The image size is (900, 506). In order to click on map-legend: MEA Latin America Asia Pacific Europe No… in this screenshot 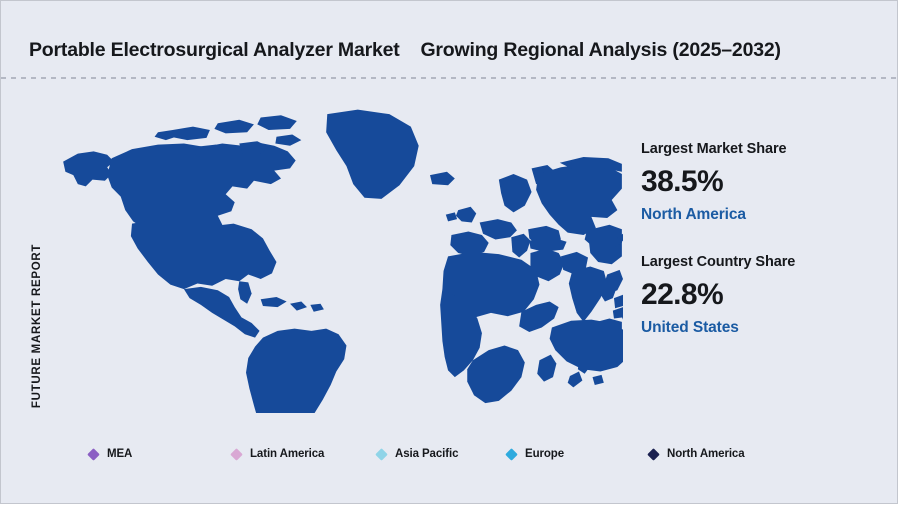, I will do `click(438, 458)`.